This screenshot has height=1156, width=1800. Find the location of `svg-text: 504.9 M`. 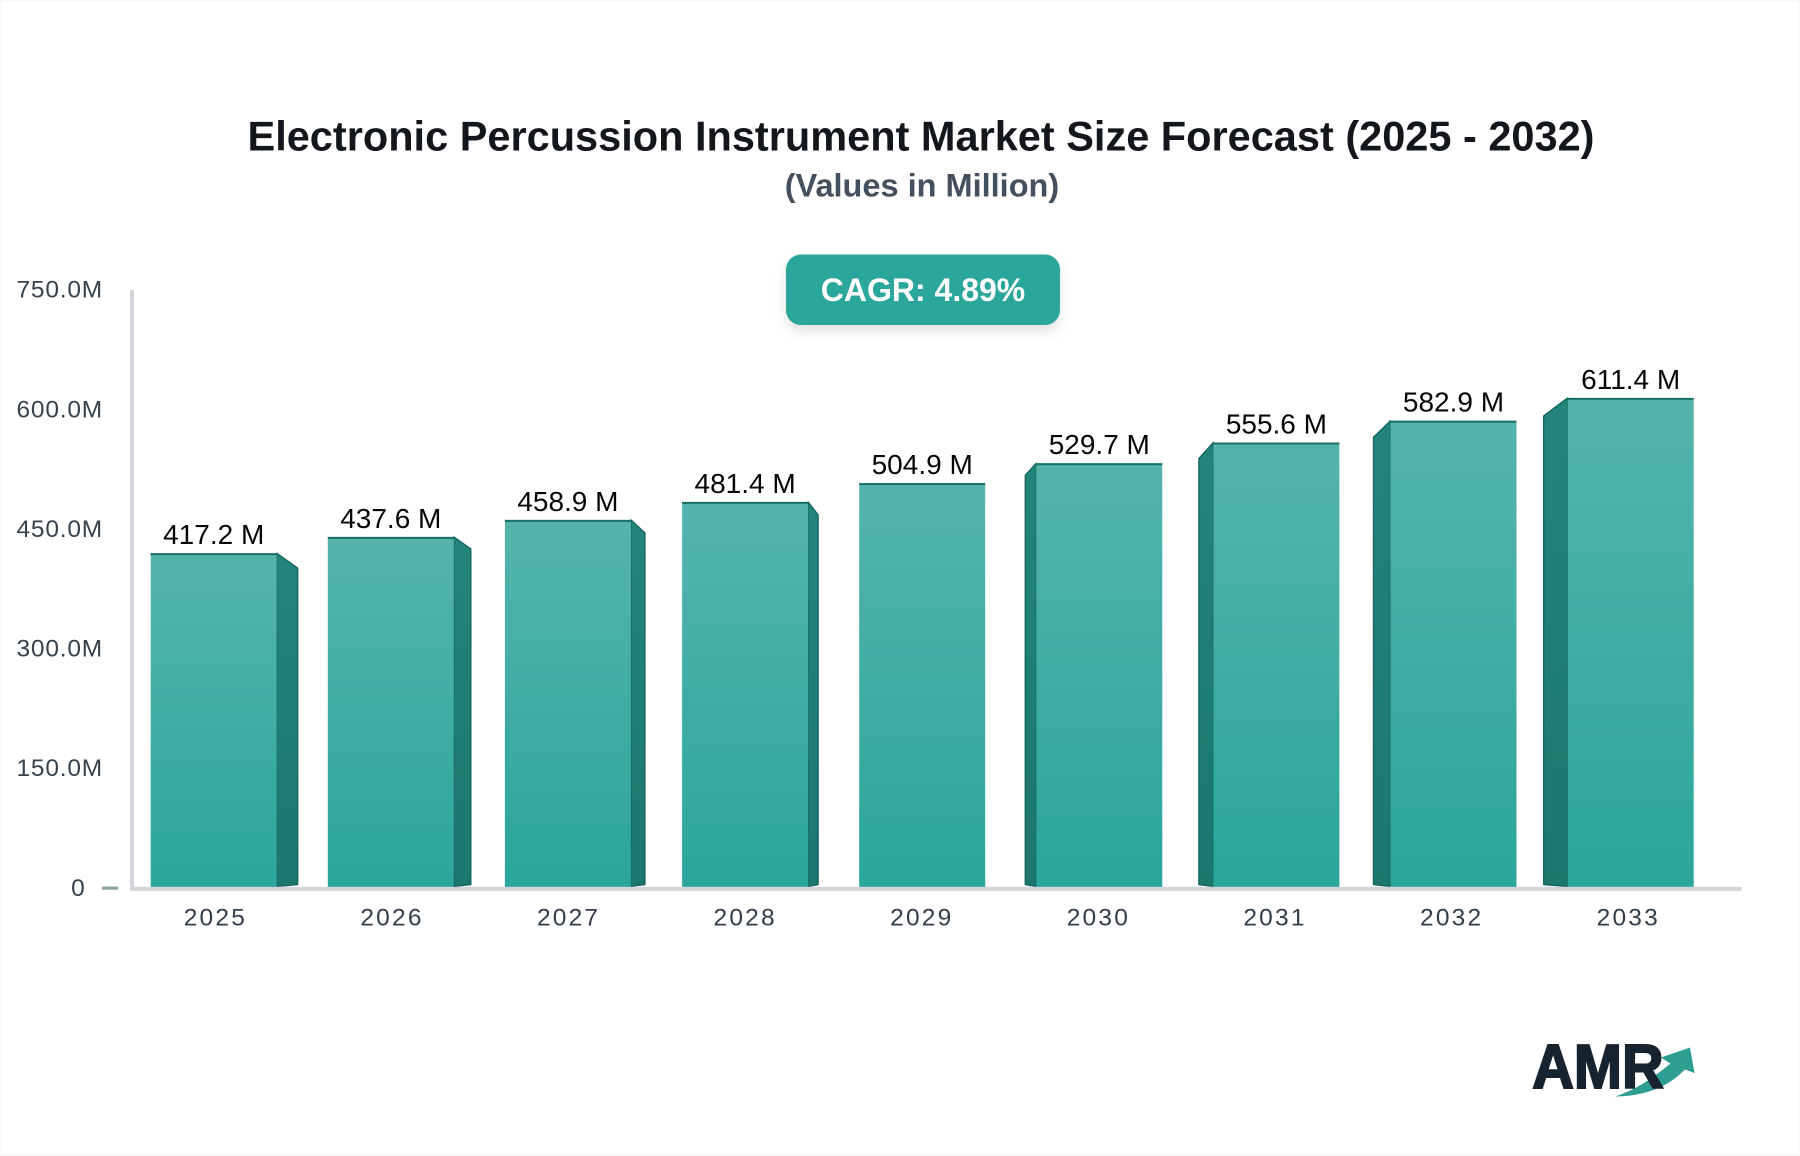

svg-text: 504.9 M is located at coordinates (922, 464).